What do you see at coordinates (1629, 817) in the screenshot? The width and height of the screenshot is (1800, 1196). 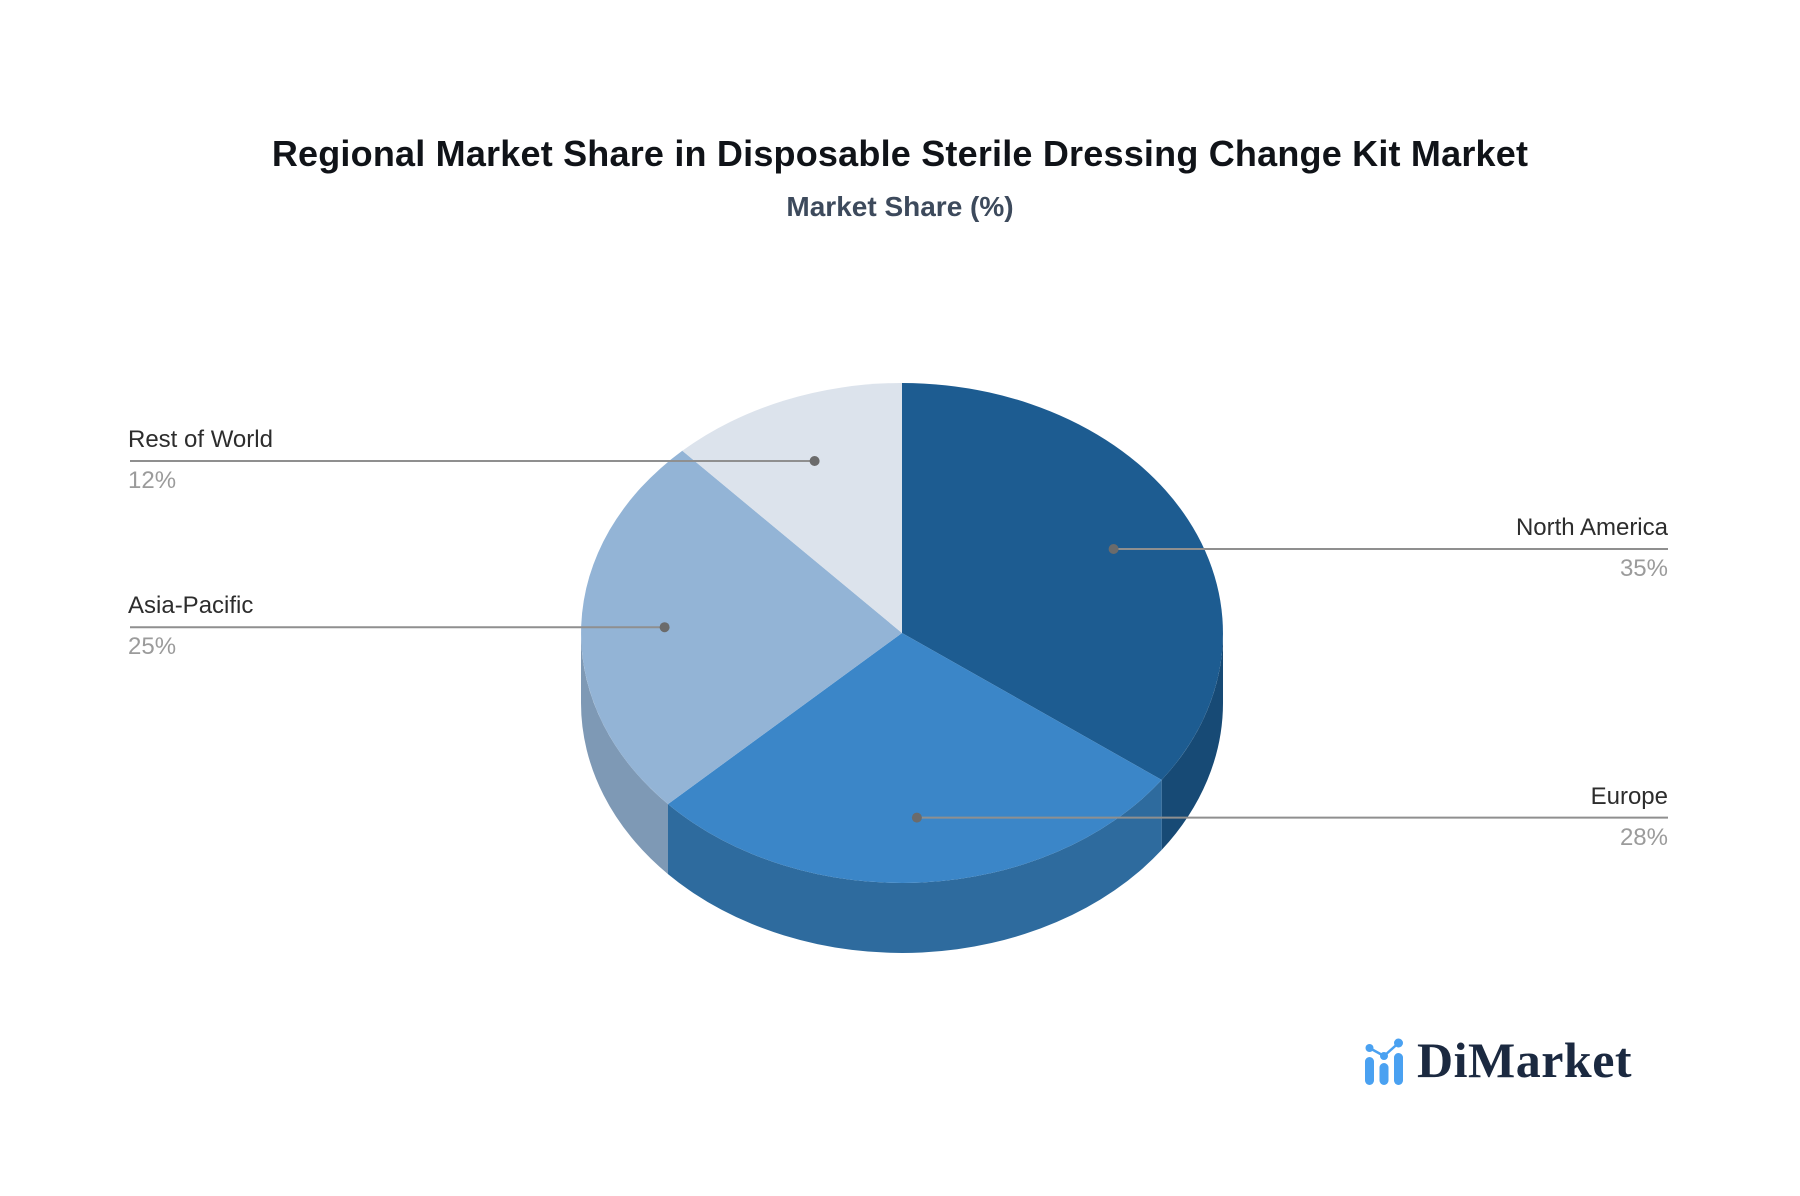 I see `pie-label-europe: Europe 28%` at bounding box center [1629, 817].